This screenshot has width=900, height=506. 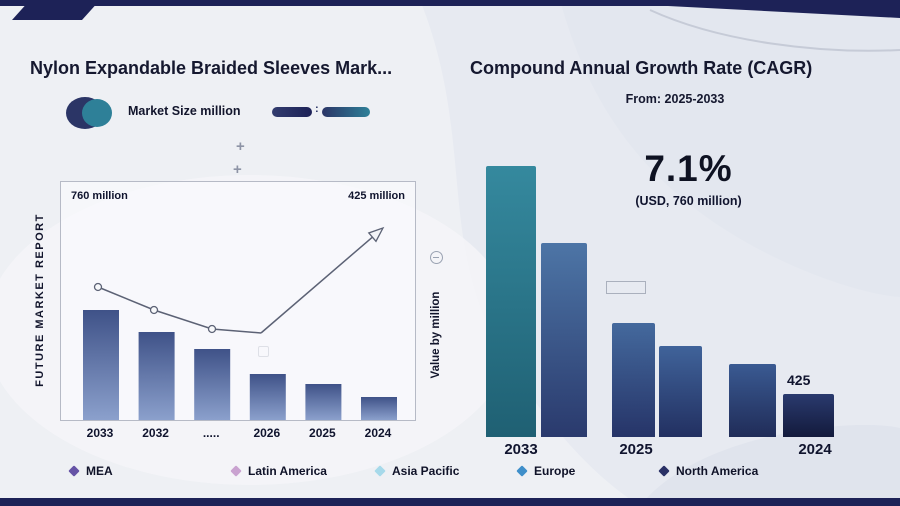 What do you see at coordinates (670, 451) in the screenshot?
I see `right-x-axis: 2033 2025 2024` at bounding box center [670, 451].